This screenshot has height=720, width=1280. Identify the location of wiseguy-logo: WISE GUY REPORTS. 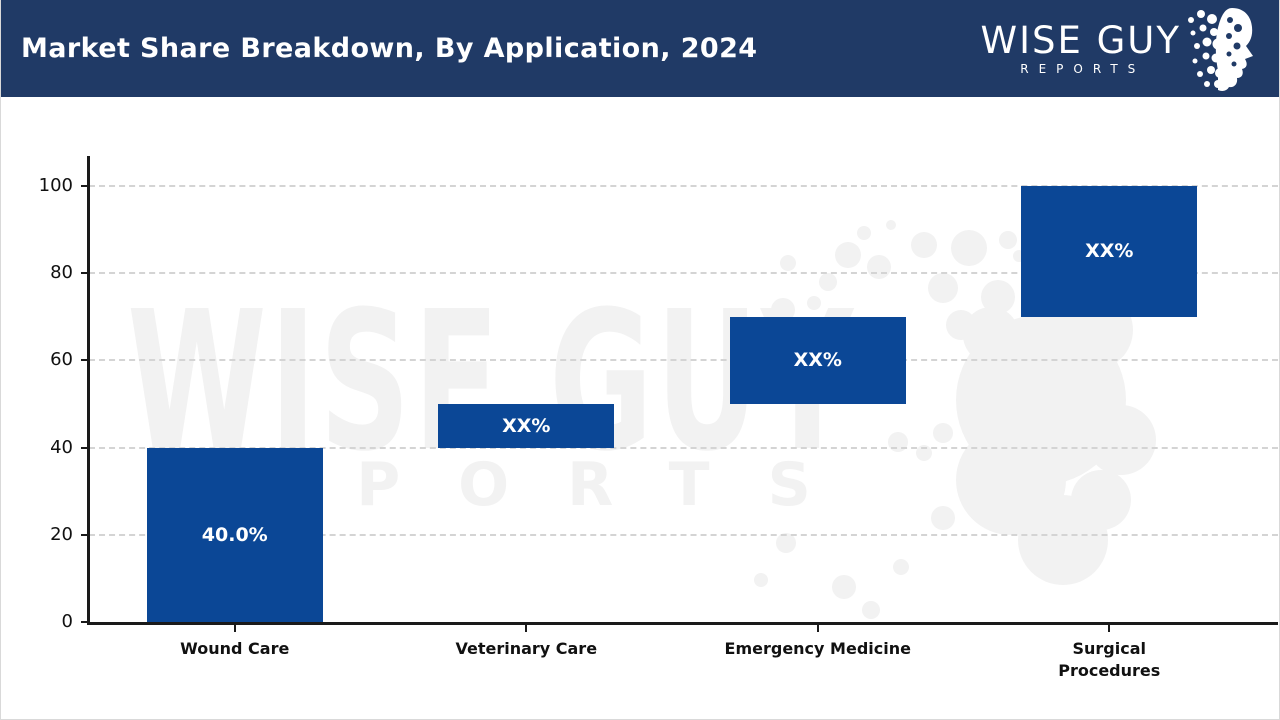
(1118, 49).